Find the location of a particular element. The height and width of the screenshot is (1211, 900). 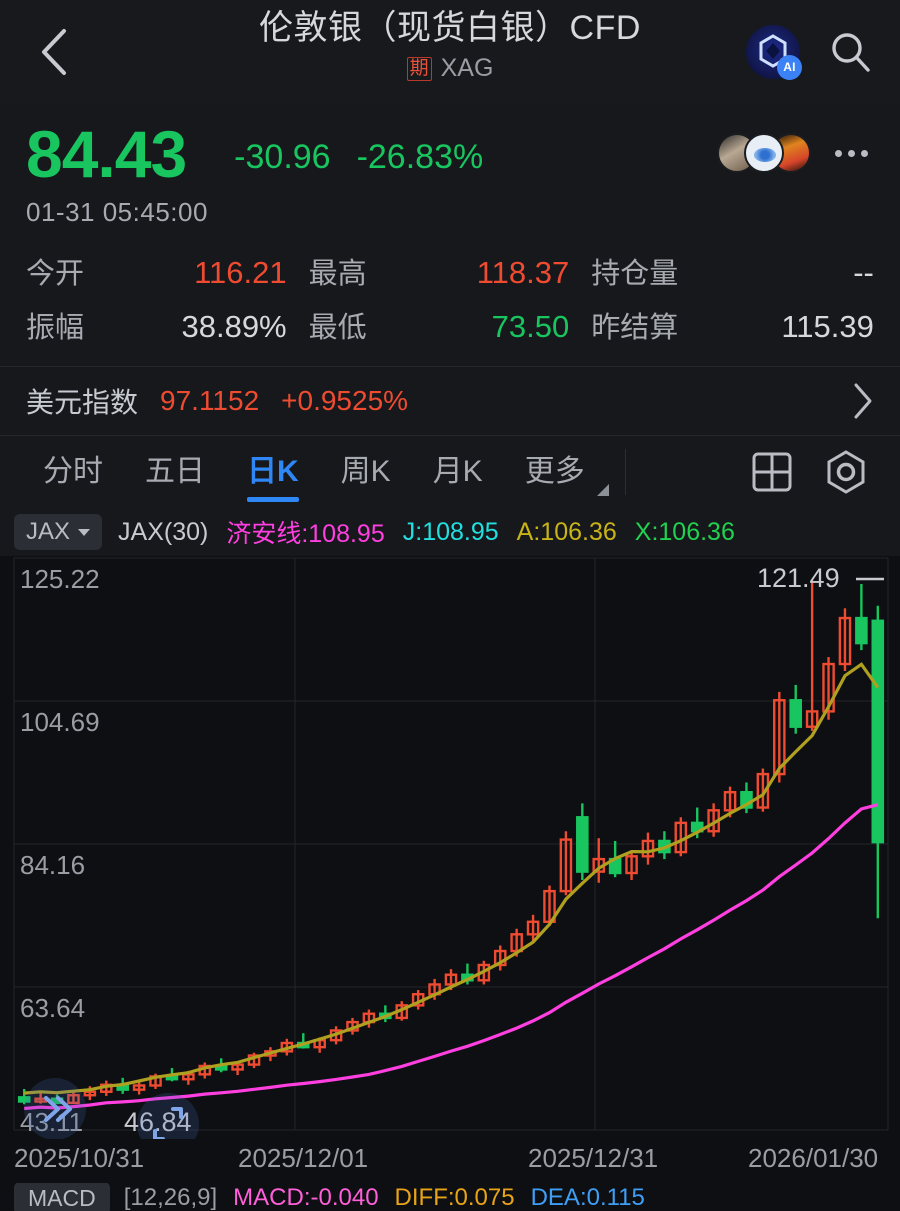

indicator-x: X:106.36 is located at coordinates (684, 531).